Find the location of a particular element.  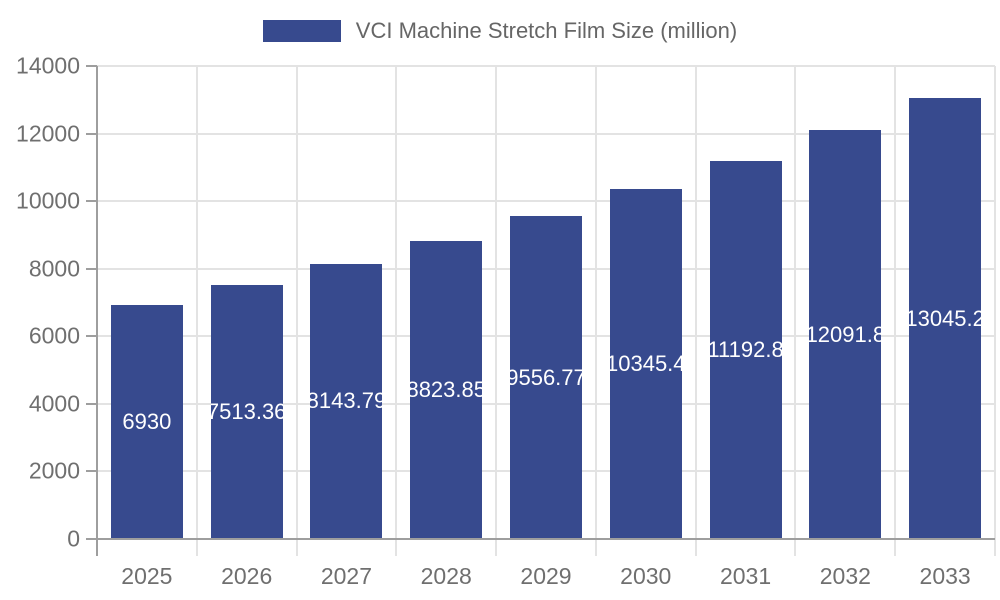

y-axis-tick-label: 2000 is located at coordinates (54, 470).